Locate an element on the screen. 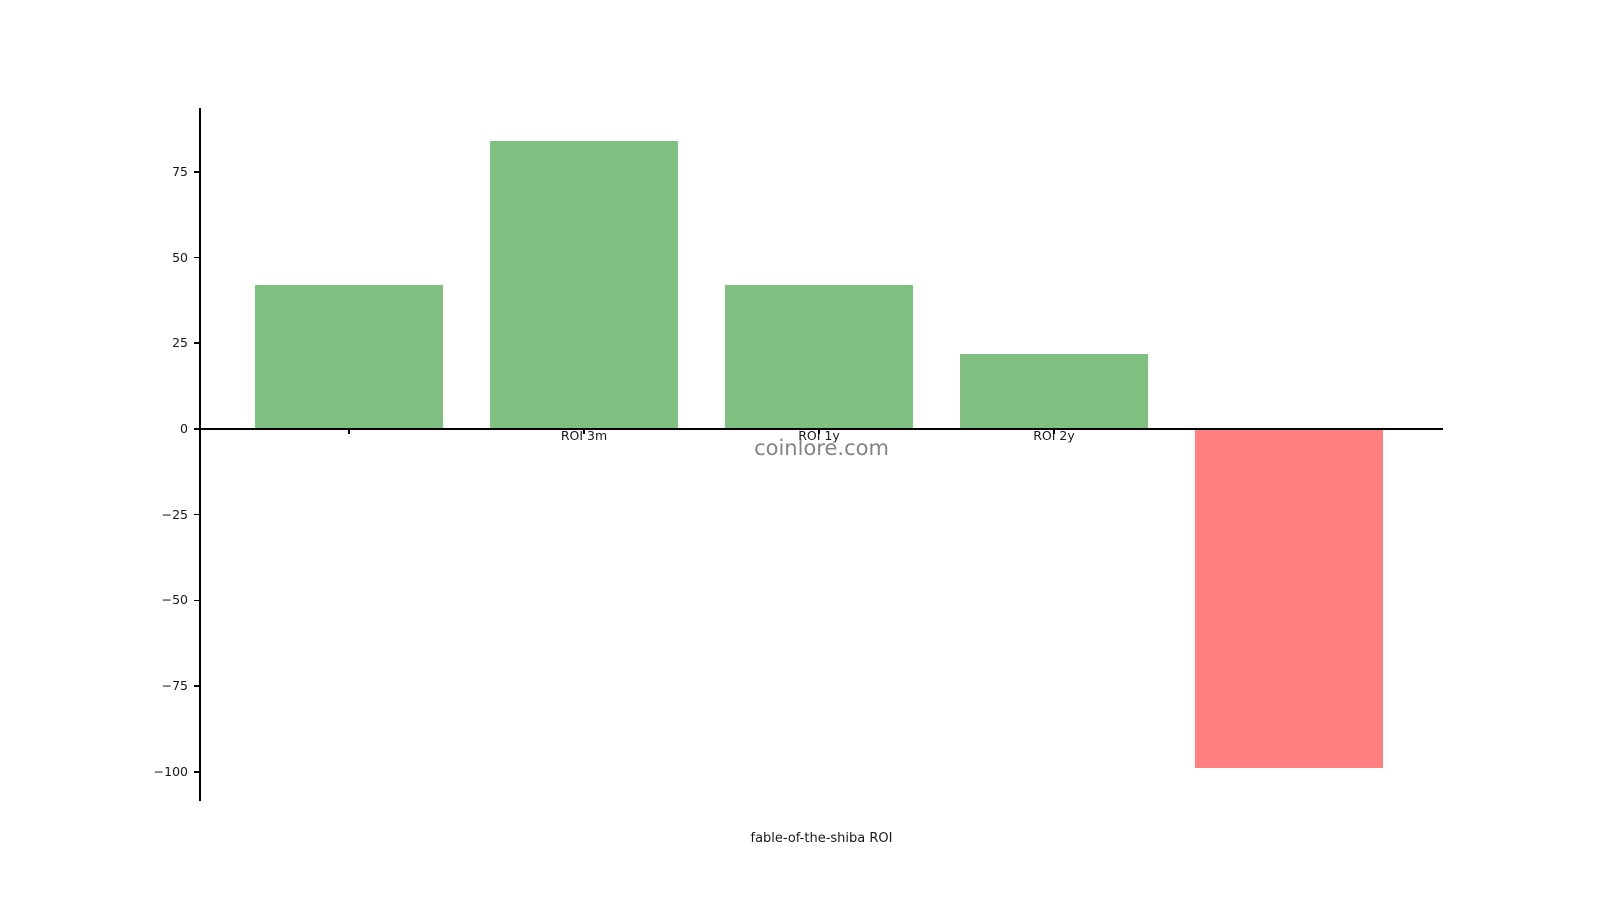 The width and height of the screenshot is (1600, 900). y-axis is located at coordinates (200, 454).